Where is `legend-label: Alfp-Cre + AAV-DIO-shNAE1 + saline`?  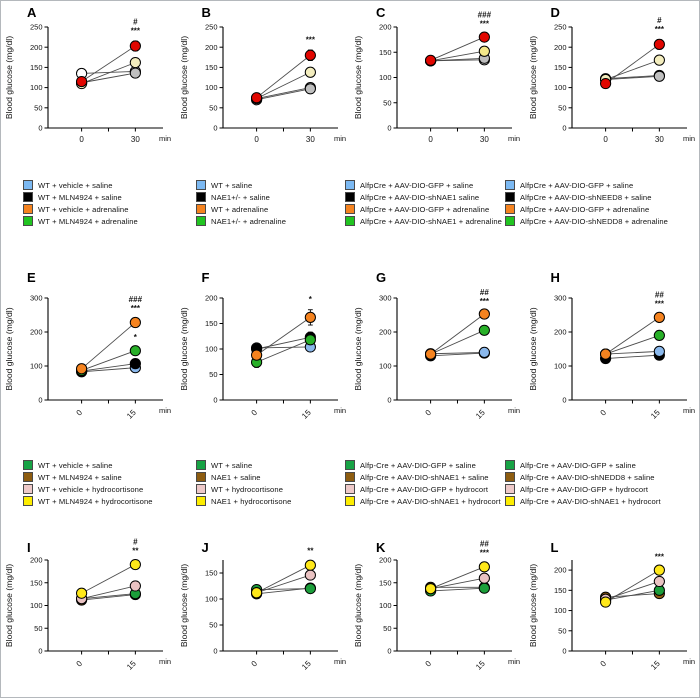 legend-label: Alfp-Cre + AAV-DIO-shNAE1 + saline is located at coordinates (424, 477).